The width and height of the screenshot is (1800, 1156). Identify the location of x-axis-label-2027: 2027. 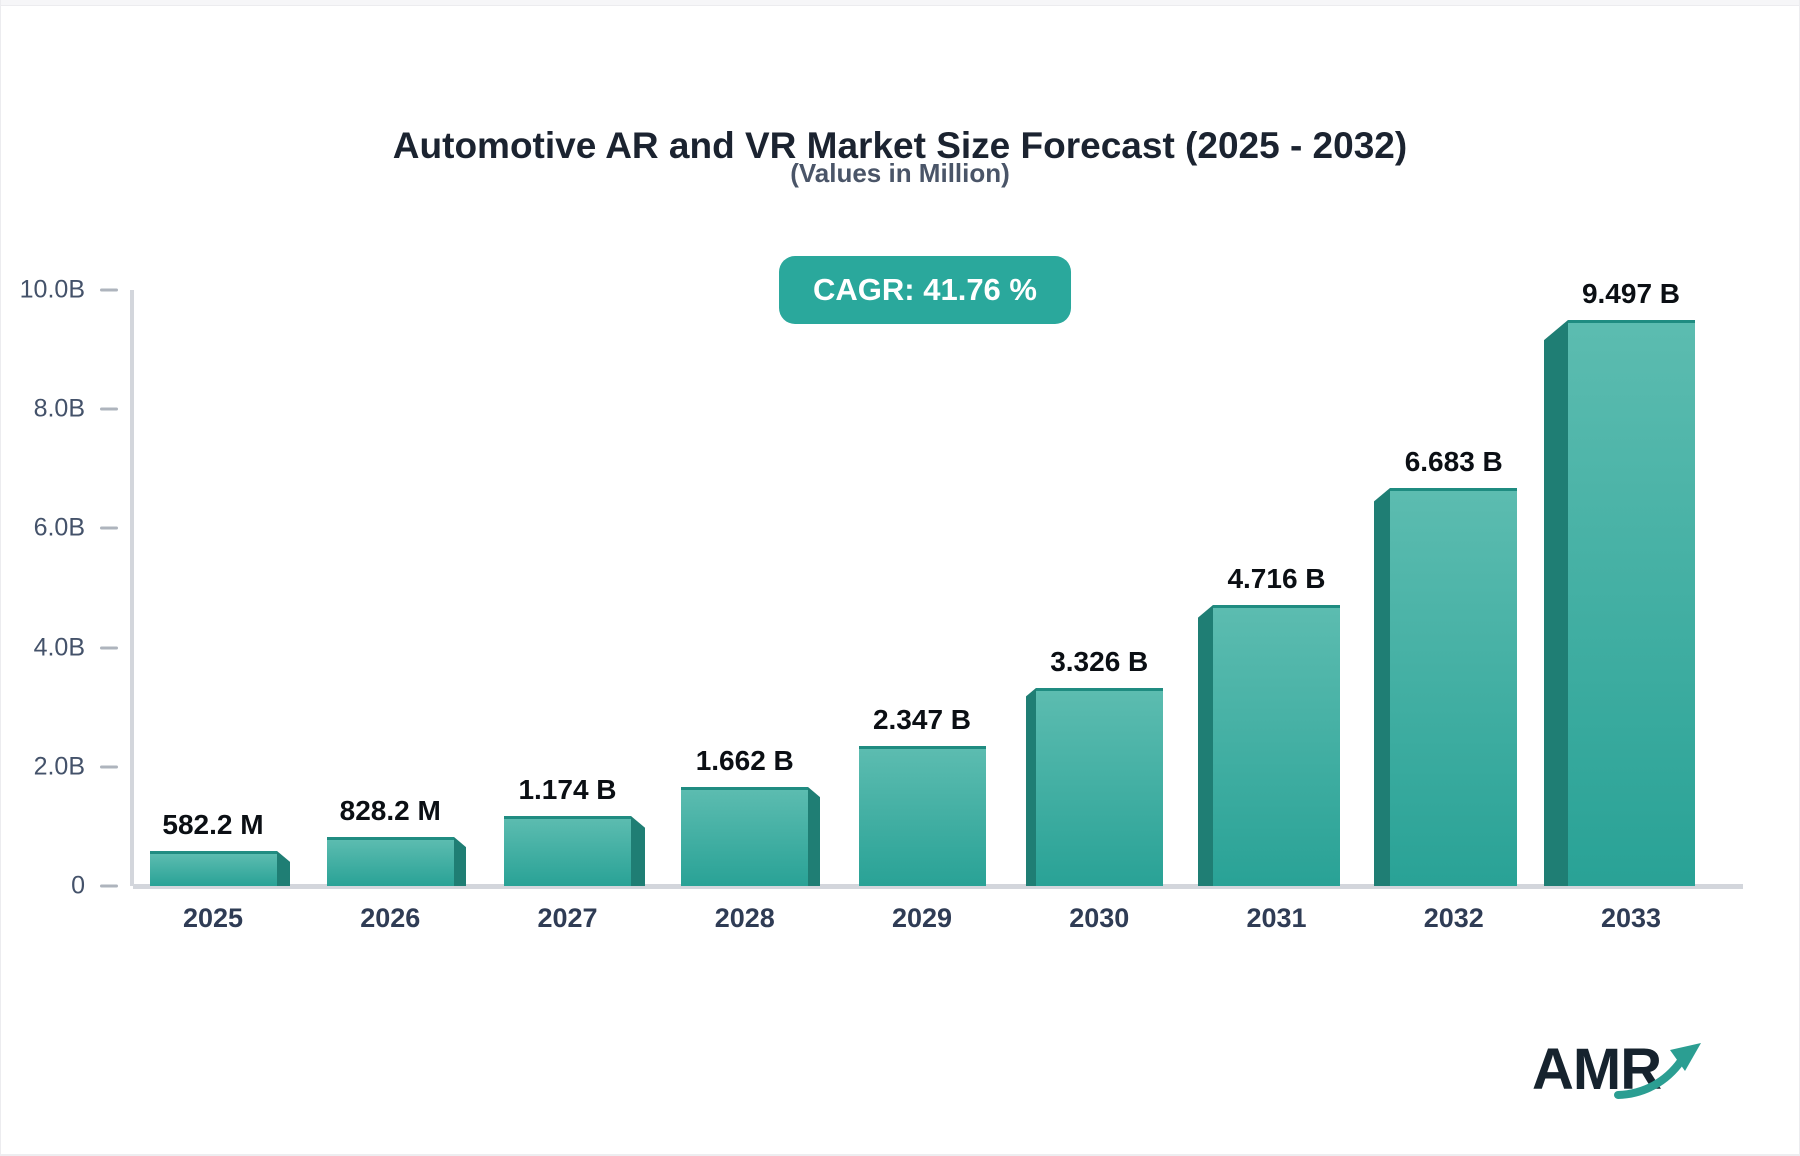
(567, 918).